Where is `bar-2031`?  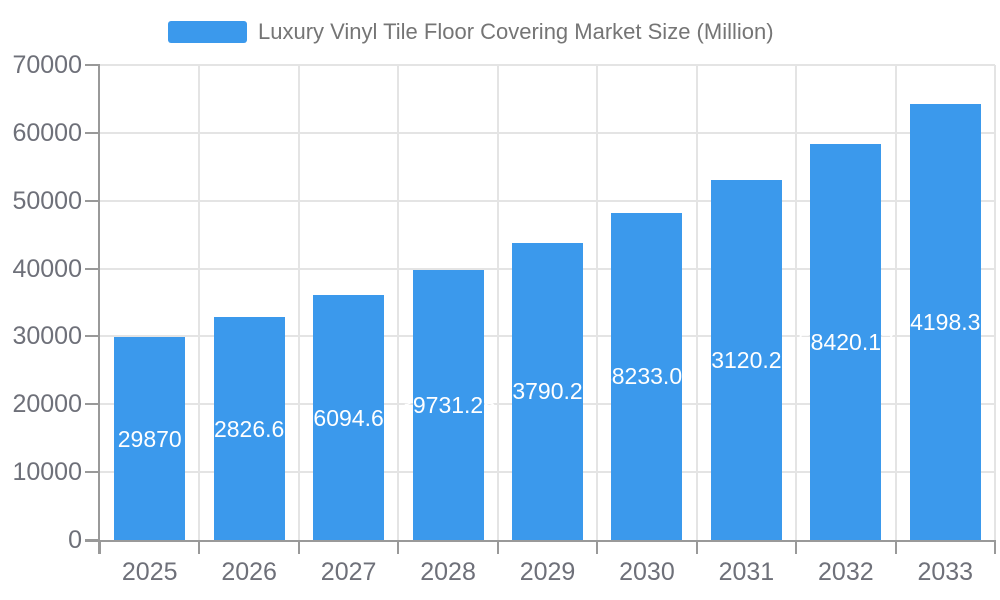 bar-2031 is located at coordinates (746, 359).